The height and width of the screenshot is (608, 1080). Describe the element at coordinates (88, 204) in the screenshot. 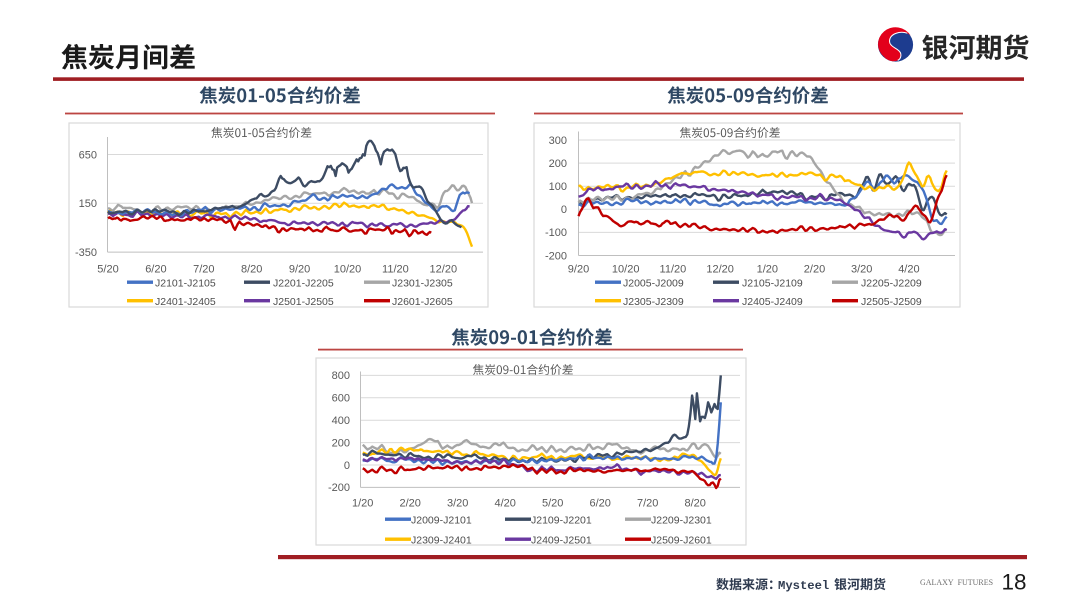

I see `svg-text: 150` at that location.